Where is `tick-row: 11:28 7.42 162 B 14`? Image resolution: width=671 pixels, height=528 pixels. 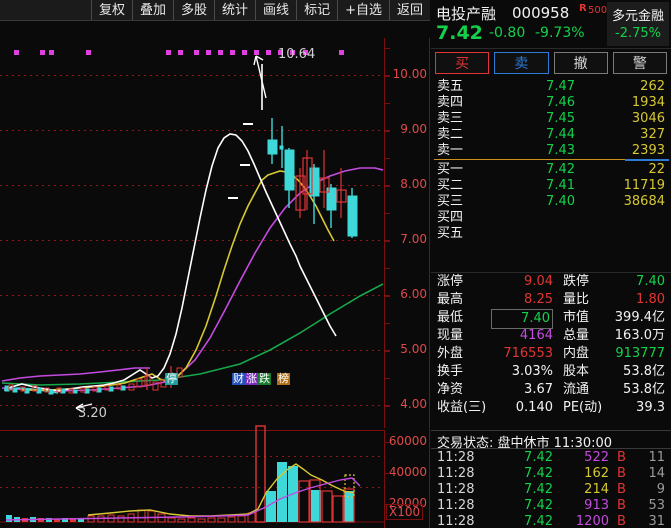 tick-row: 11:28 7.42 162 B 14 is located at coordinates (551, 474).